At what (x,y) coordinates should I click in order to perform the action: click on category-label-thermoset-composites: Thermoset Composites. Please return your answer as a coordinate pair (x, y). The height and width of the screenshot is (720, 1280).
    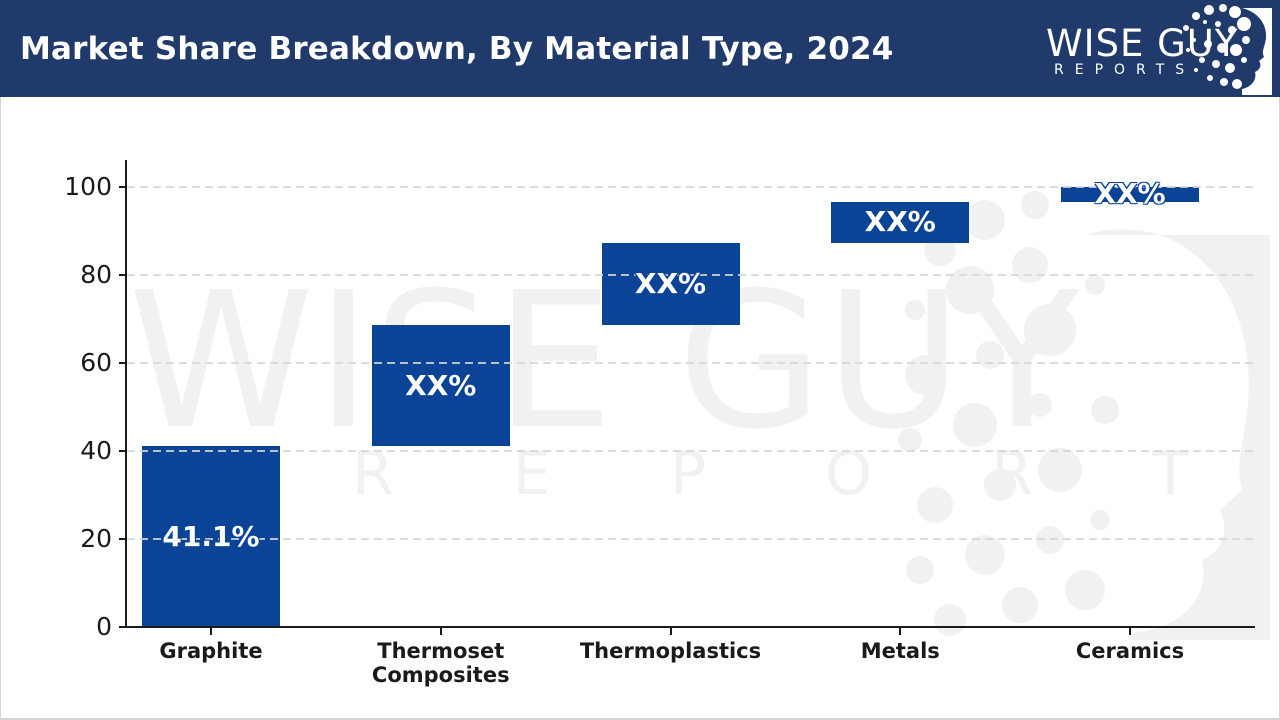
    Looking at the image, I should click on (440, 663).